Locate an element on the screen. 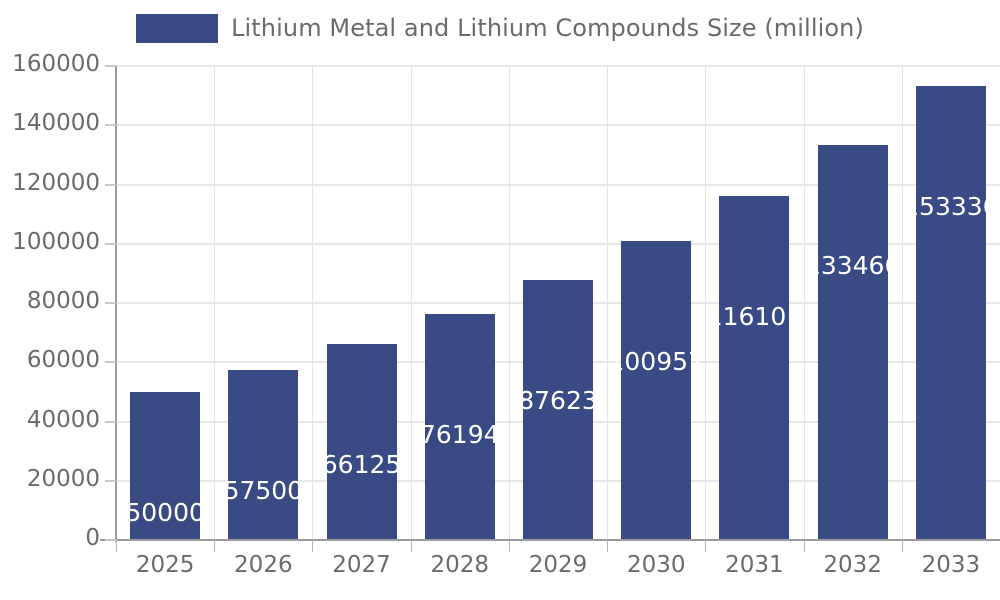 The width and height of the screenshot is (1000, 600). y-axis-tick-label: 100000 is located at coordinates (56, 241).